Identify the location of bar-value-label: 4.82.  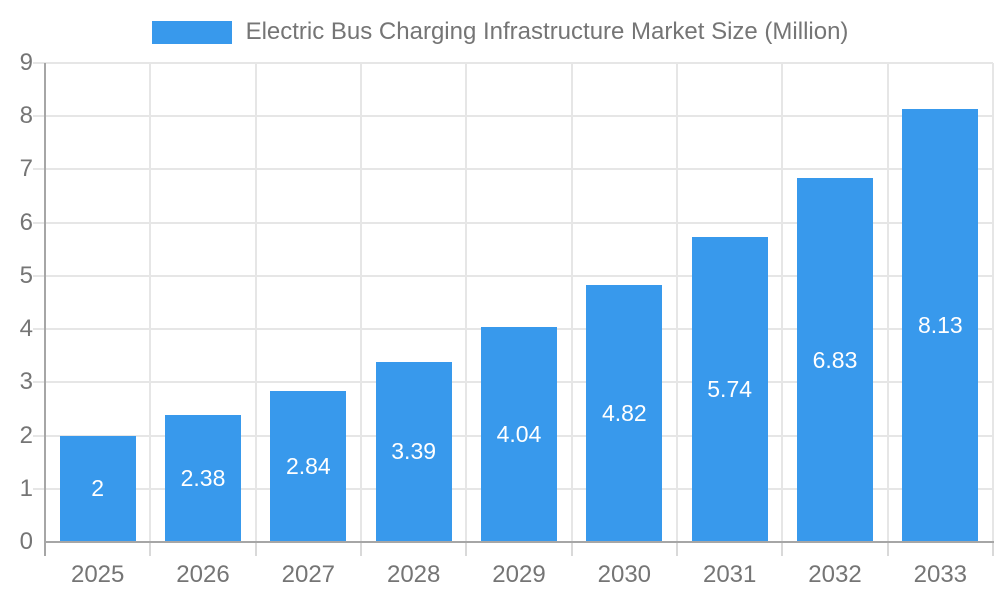
(624, 413).